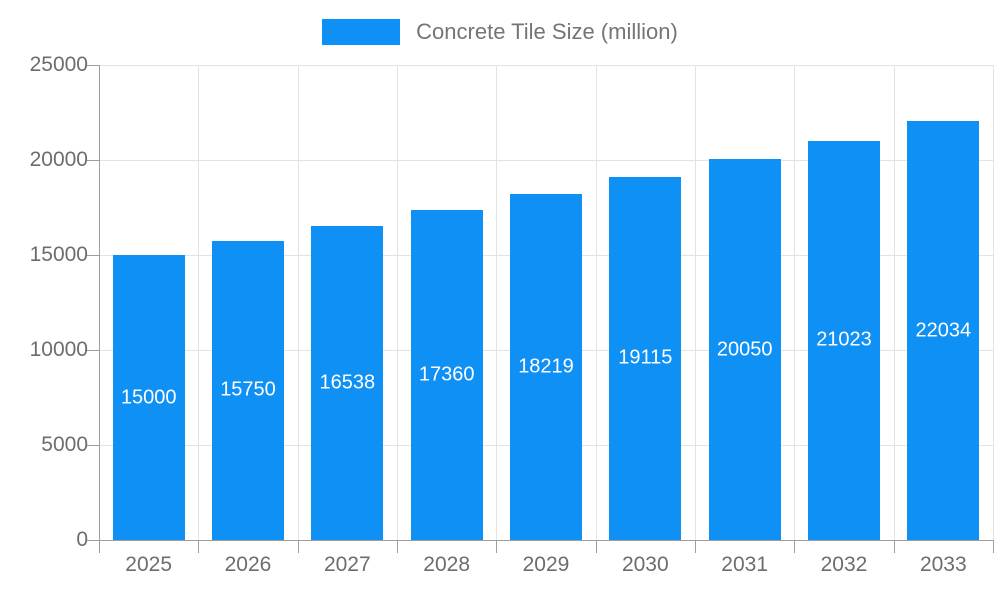 This screenshot has width=1000, height=600. I want to click on bar-value-label: 20050, so click(744, 349).